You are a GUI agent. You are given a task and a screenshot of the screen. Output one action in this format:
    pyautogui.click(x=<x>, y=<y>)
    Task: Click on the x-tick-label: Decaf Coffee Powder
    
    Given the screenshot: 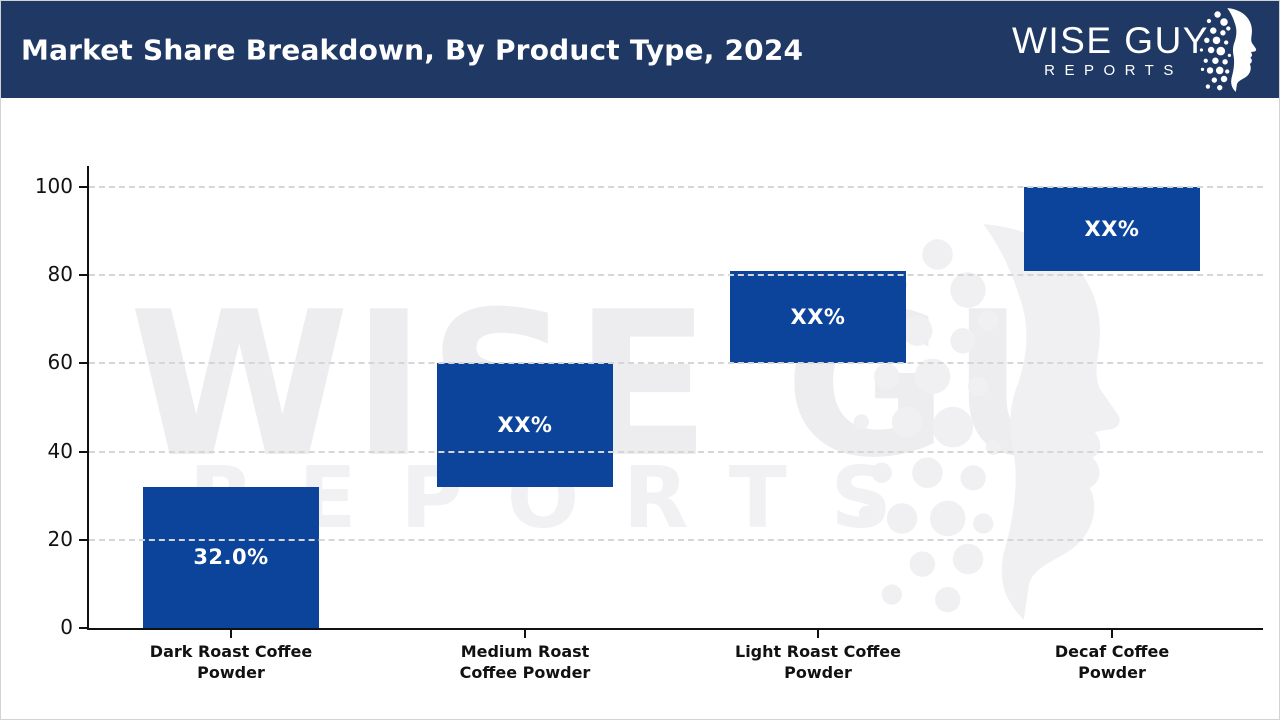 What is the action you would take?
    pyautogui.click(x=1112, y=662)
    